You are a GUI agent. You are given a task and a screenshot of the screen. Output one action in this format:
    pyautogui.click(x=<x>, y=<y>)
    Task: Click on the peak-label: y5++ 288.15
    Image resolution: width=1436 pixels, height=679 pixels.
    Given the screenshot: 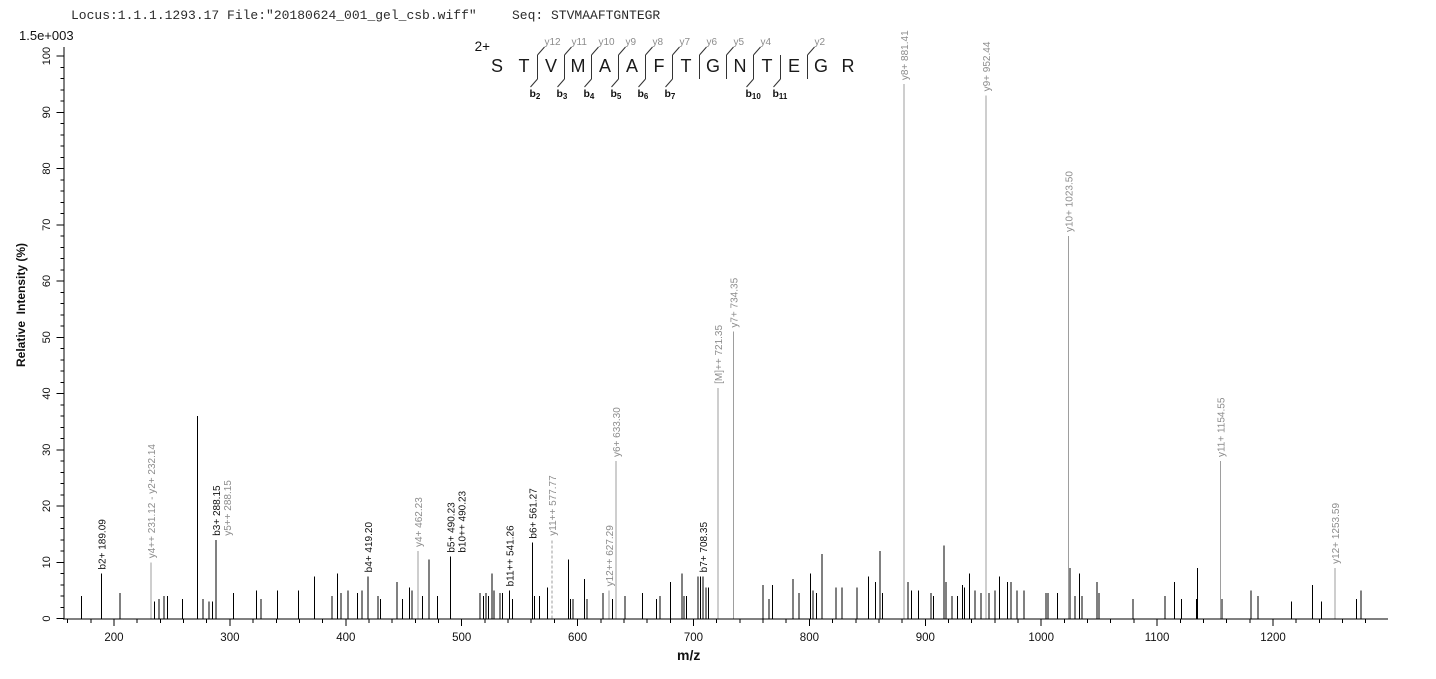 What is the action you would take?
    pyautogui.click(x=228, y=508)
    